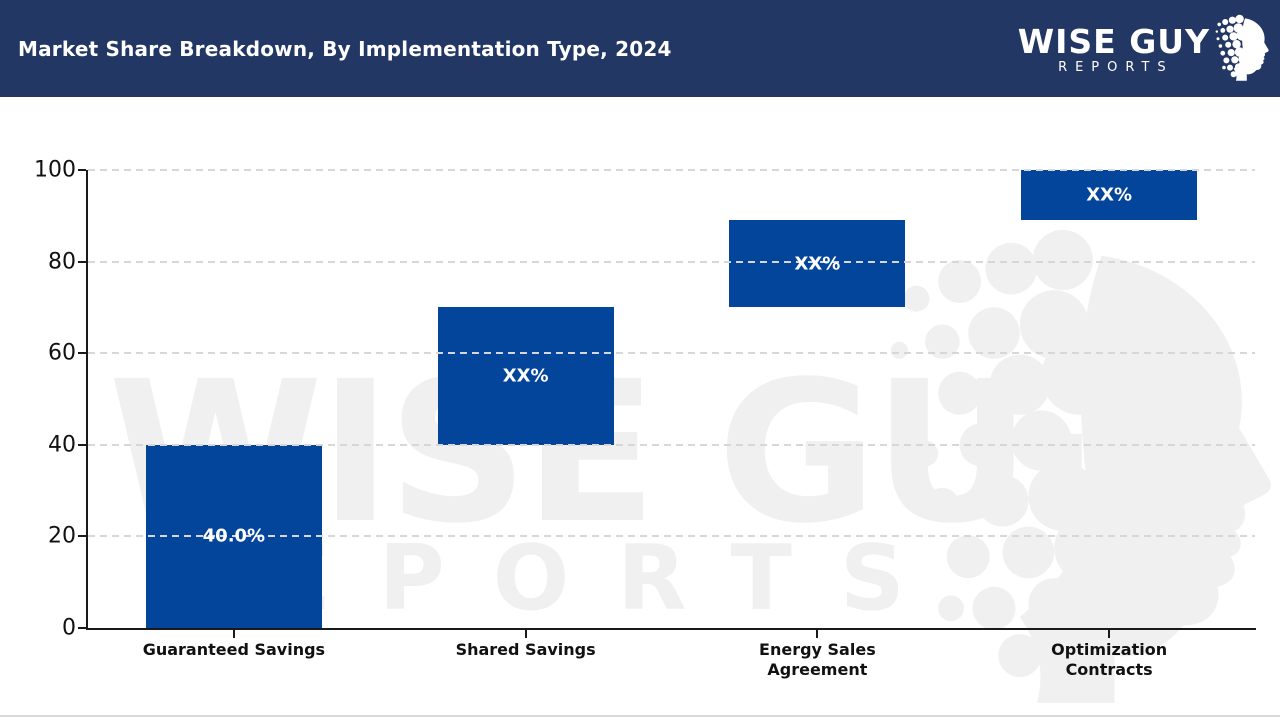 The image size is (1280, 725). I want to click on x-axis-line, so click(671, 629).